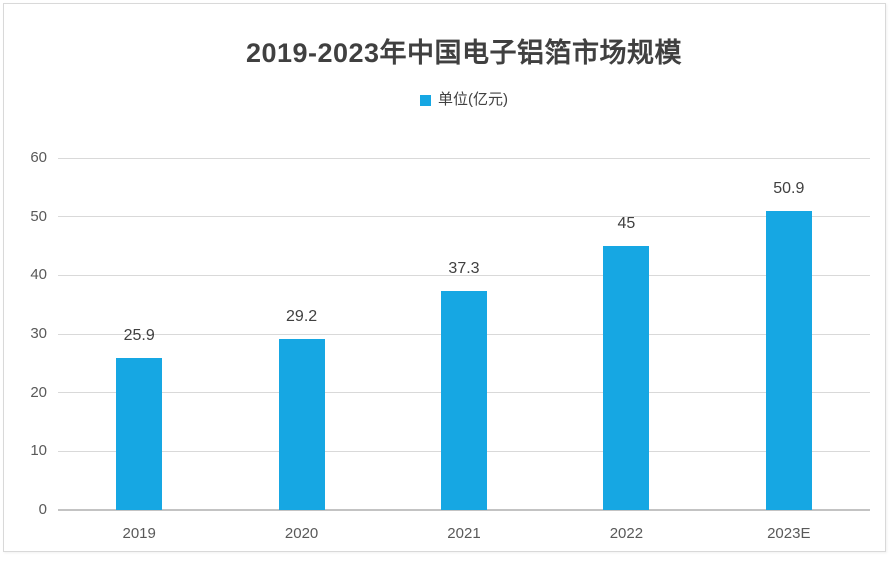  I want to click on category-slot-2021: 37.3 2021, so click(464, 350).